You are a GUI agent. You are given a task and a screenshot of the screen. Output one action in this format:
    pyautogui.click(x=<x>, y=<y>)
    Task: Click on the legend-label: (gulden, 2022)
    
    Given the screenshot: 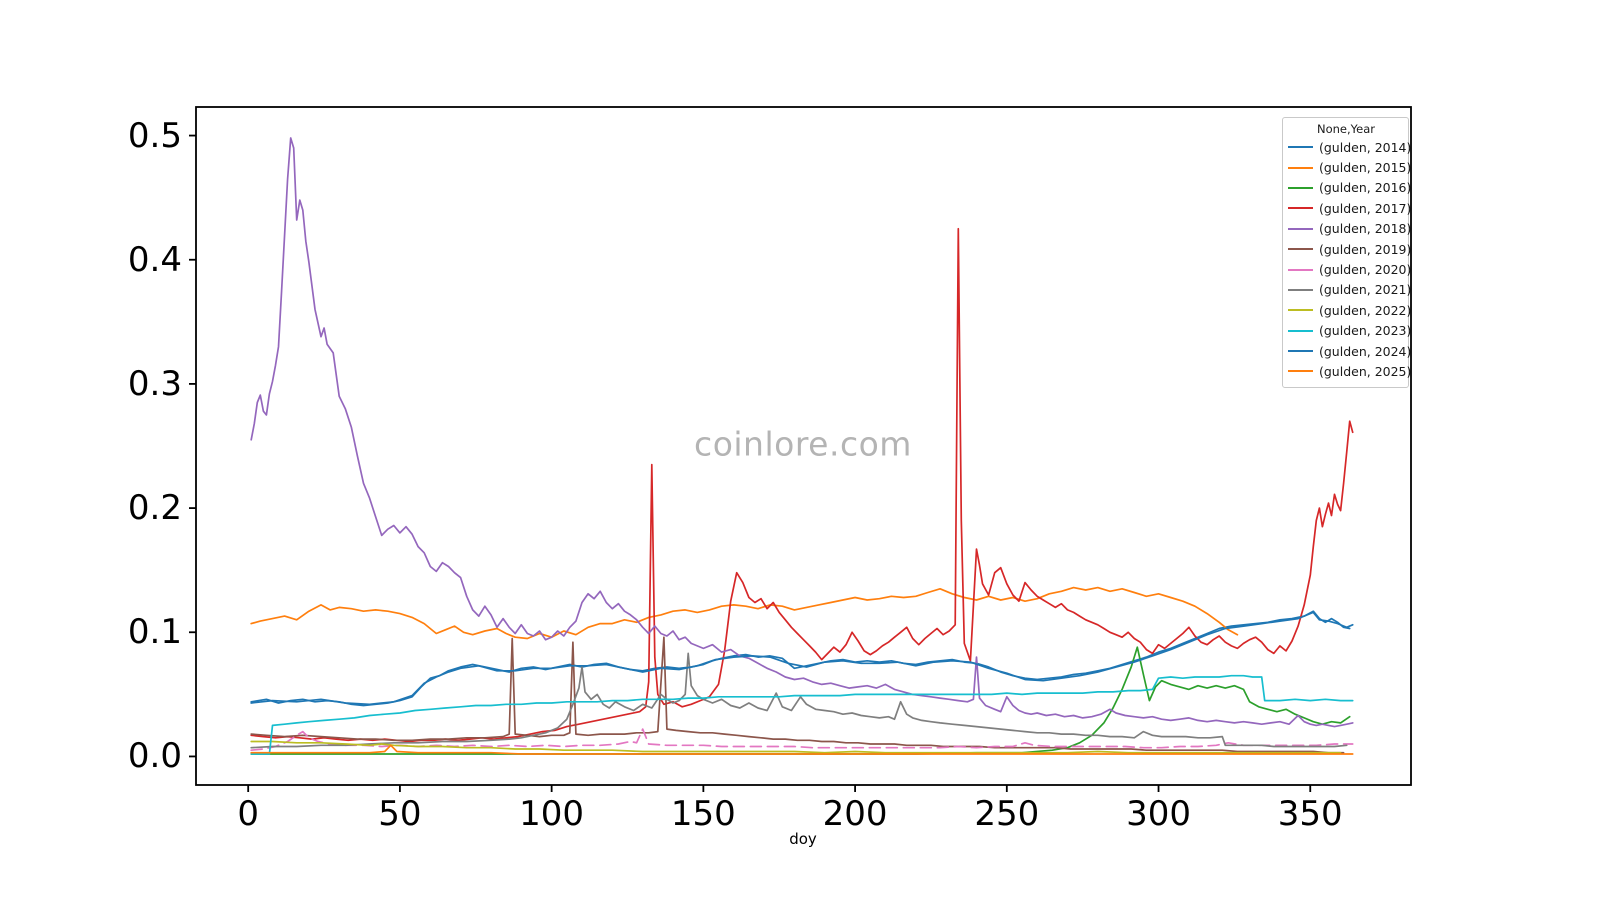 What is the action you would take?
    pyautogui.click(x=1365, y=310)
    